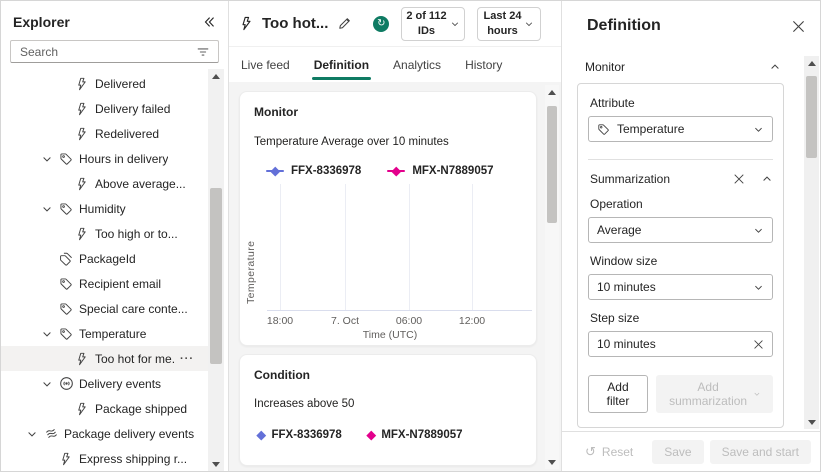 This screenshot has height=472, width=821. I want to click on operation-select: Average, so click(680, 230).